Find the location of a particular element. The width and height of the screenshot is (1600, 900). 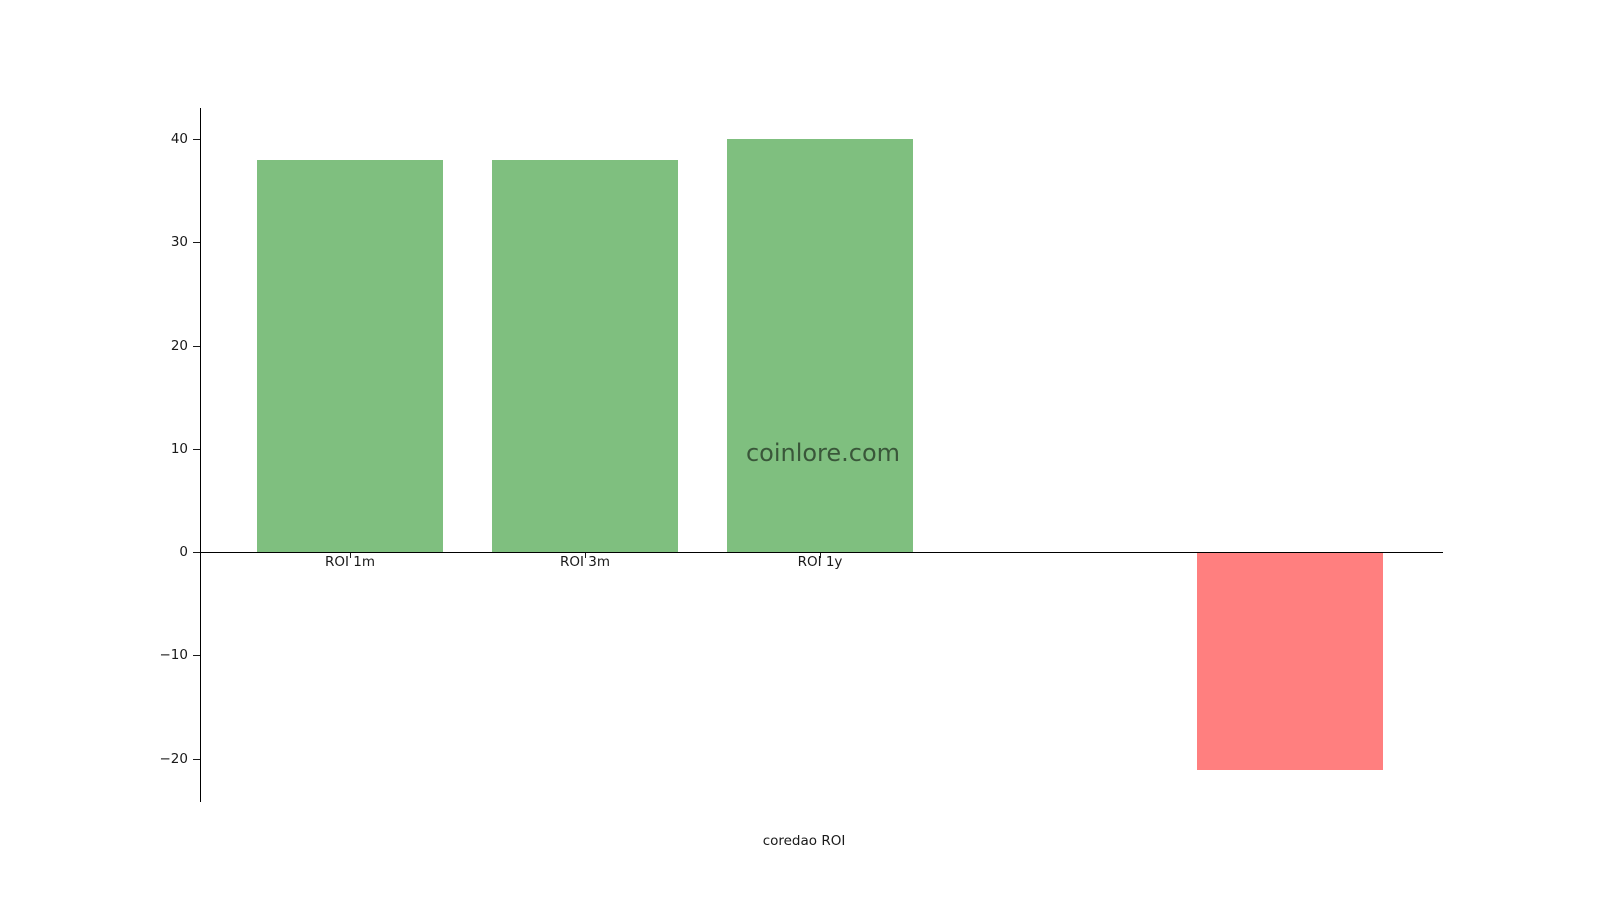

y-tick-label: 10 is located at coordinates (179, 448).